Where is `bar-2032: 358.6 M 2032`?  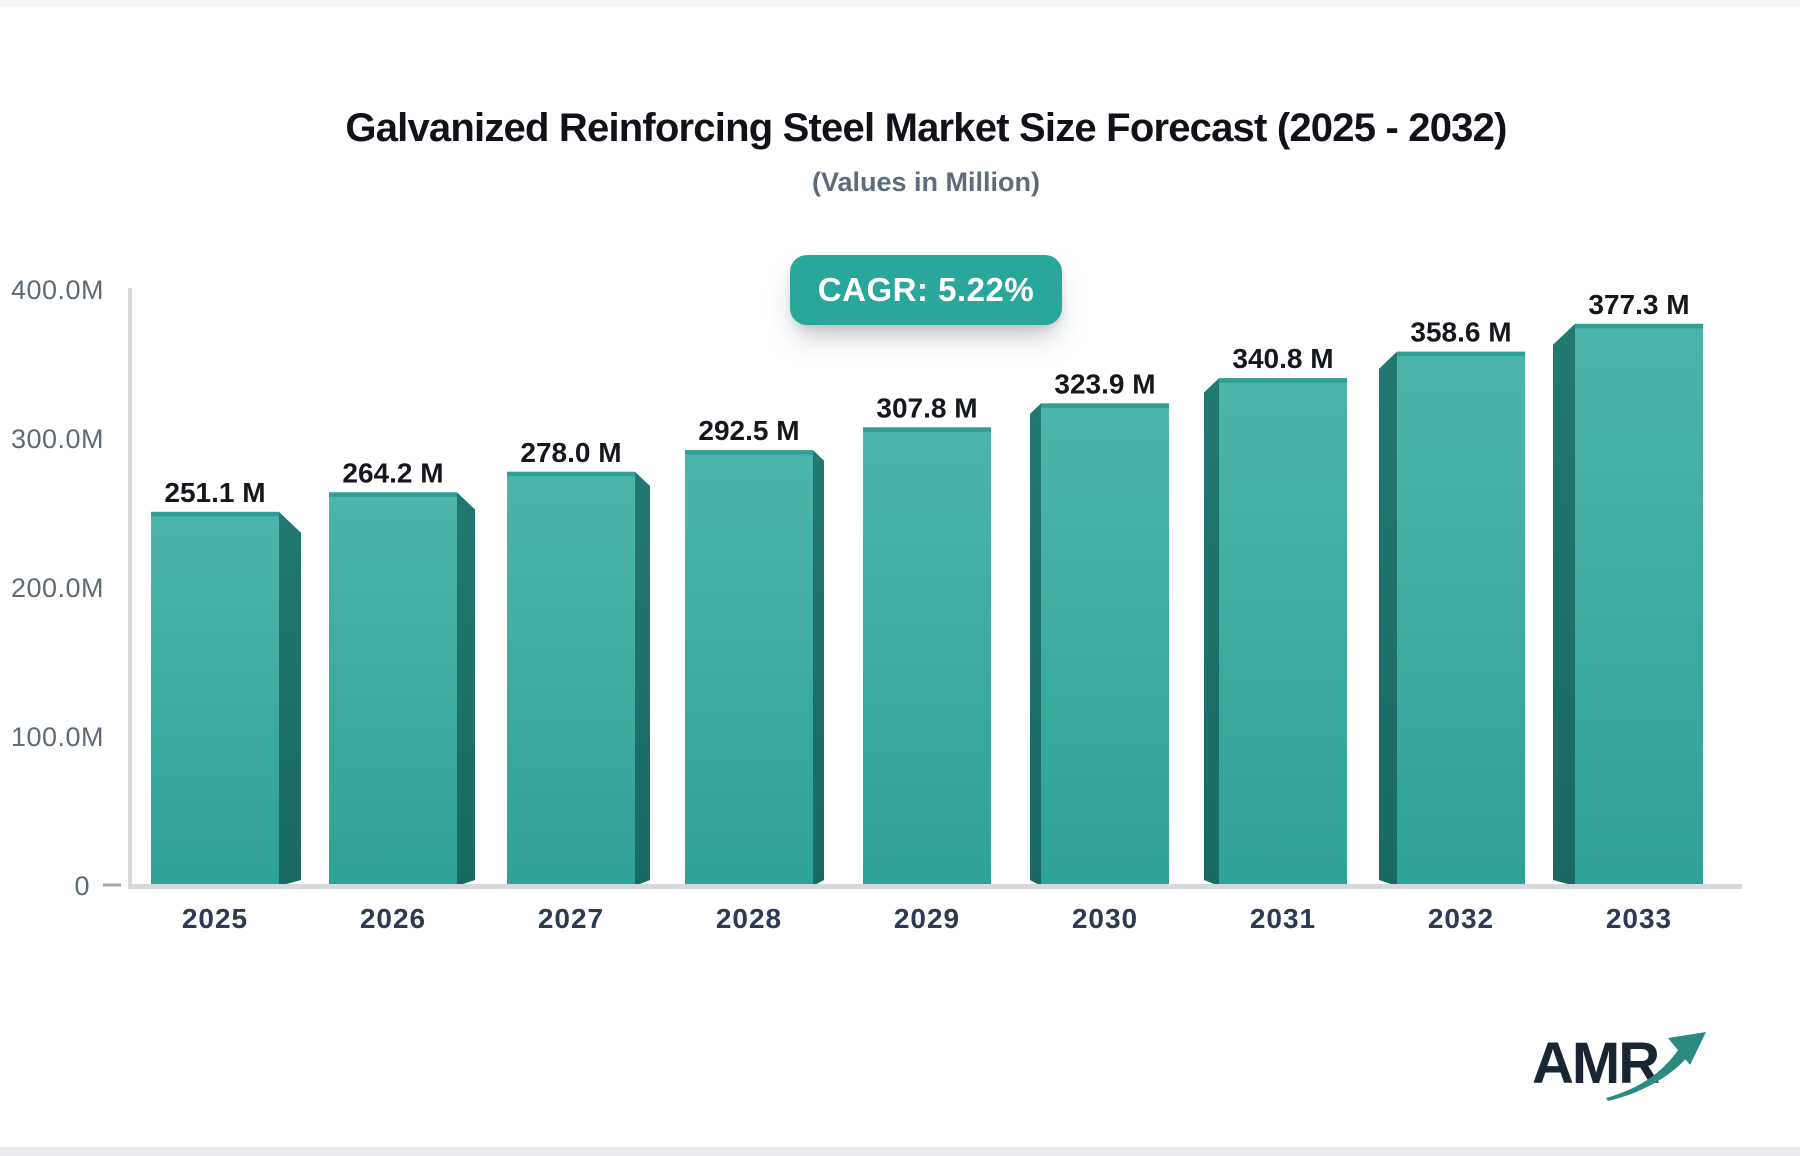
bar-2032: 358.6 M 2032 is located at coordinates (1452, 625).